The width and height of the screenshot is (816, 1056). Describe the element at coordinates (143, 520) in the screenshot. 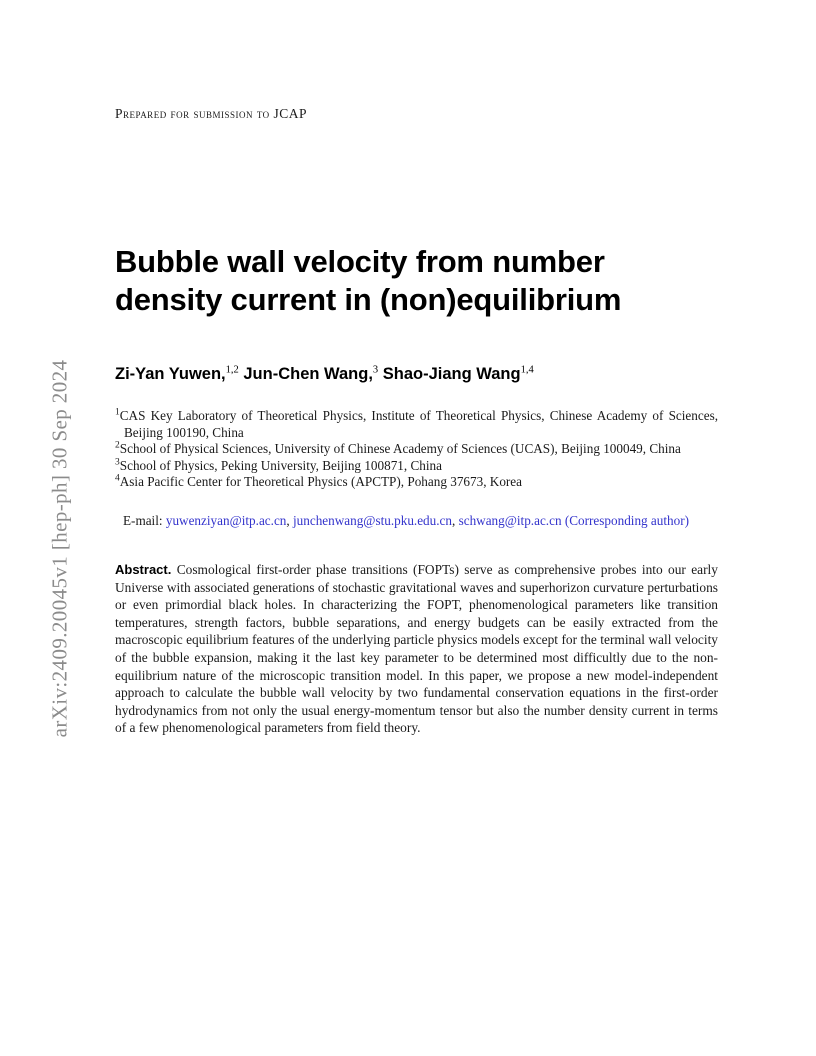

I see `email-label: E-mail:` at that location.